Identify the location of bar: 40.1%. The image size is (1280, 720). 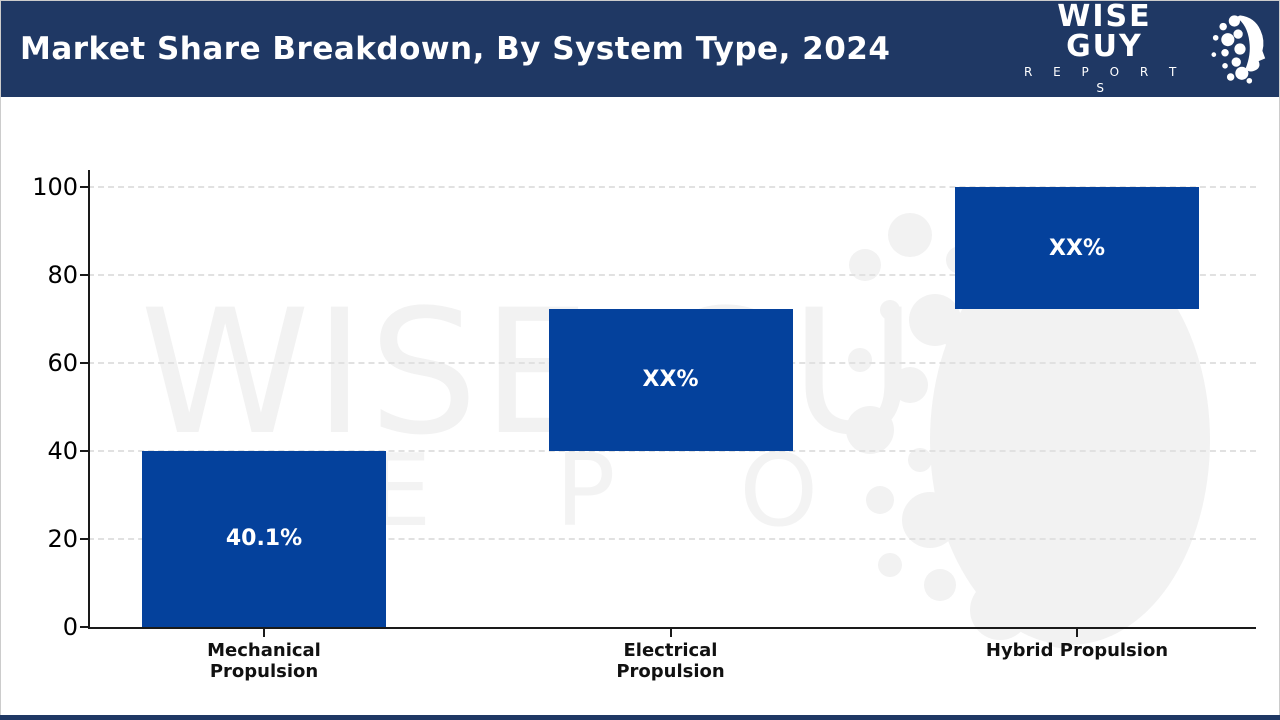
(264, 538).